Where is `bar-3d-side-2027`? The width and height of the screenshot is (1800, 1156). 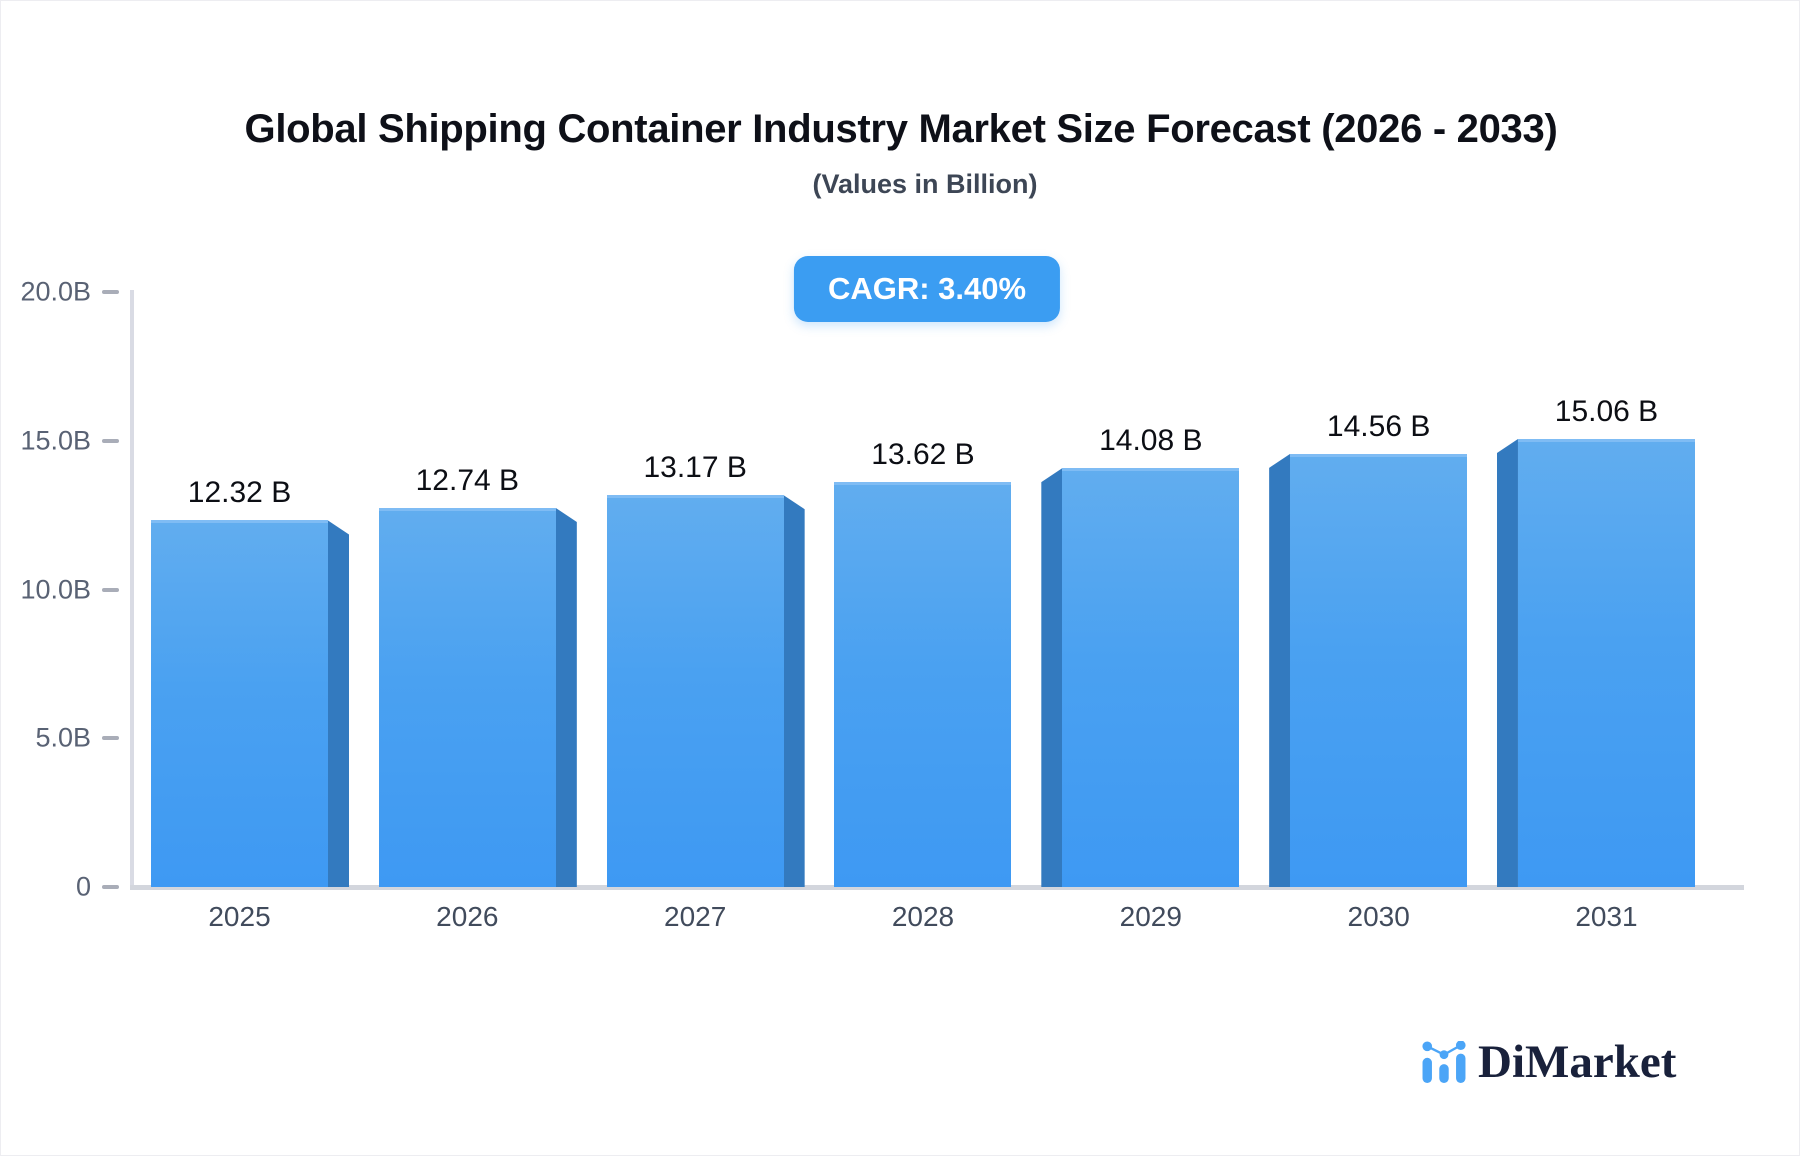 bar-3d-side-2027 is located at coordinates (794, 691).